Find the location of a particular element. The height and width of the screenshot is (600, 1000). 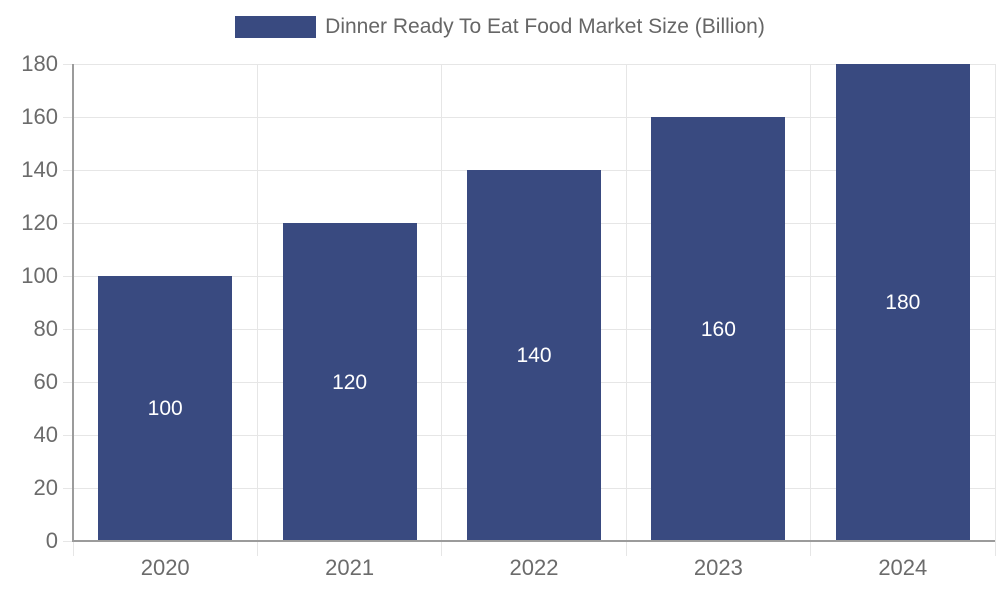

bar-2022: 140 is located at coordinates (534, 355).